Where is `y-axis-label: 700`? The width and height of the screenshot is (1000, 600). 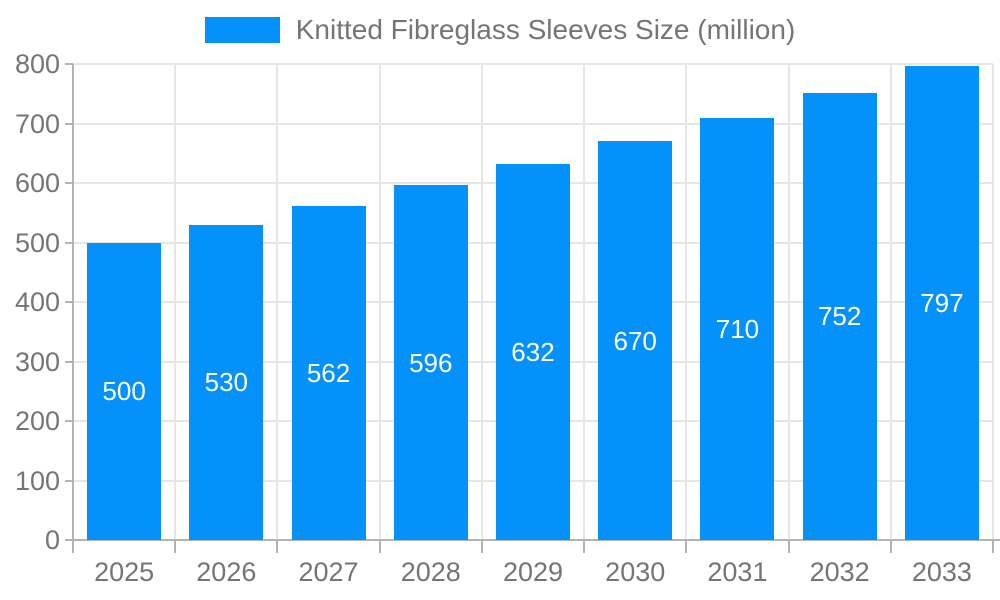
y-axis-label: 700 is located at coordinates (37, 123).